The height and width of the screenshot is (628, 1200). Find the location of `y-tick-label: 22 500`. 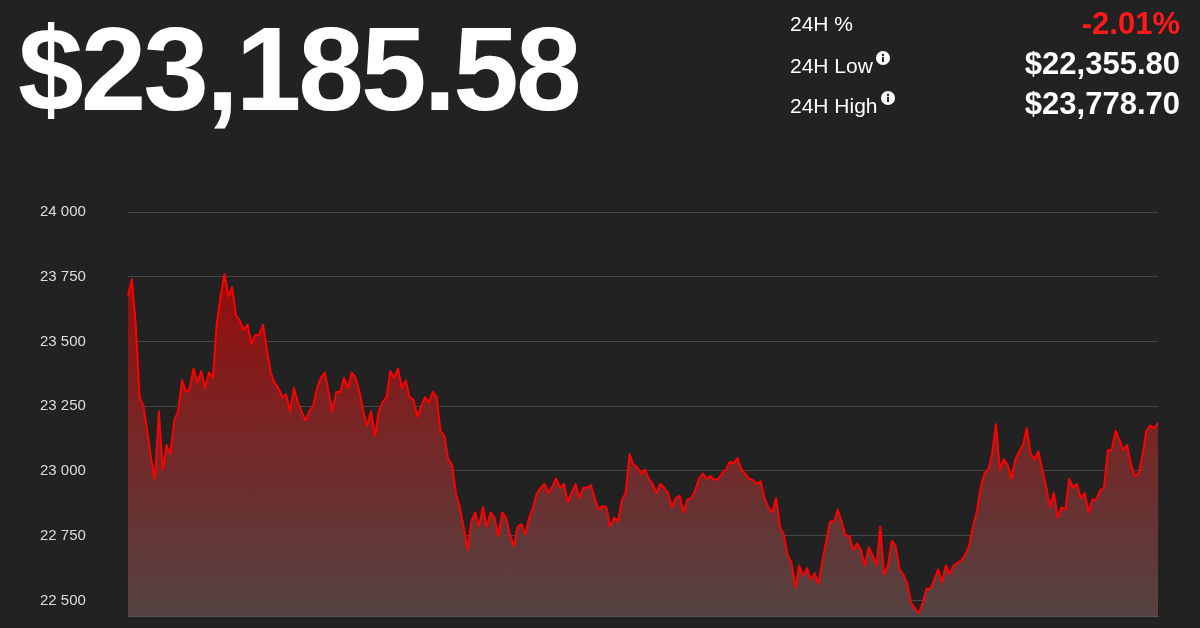

y-tick-label: 22 500 is located at coordinates (63, 599).